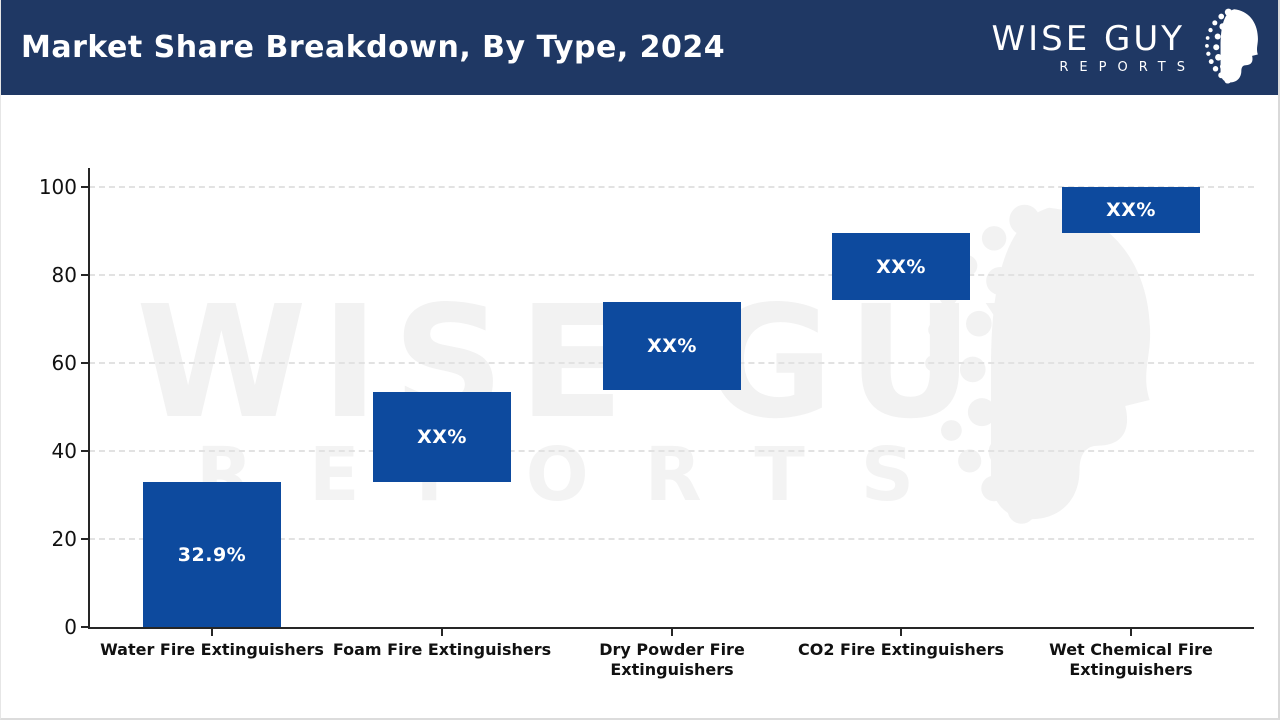  What do you see at coordinates (64, 539) in the screenshot?
I see `y-tick-label-20: 20` at bounding box center [64, 539].